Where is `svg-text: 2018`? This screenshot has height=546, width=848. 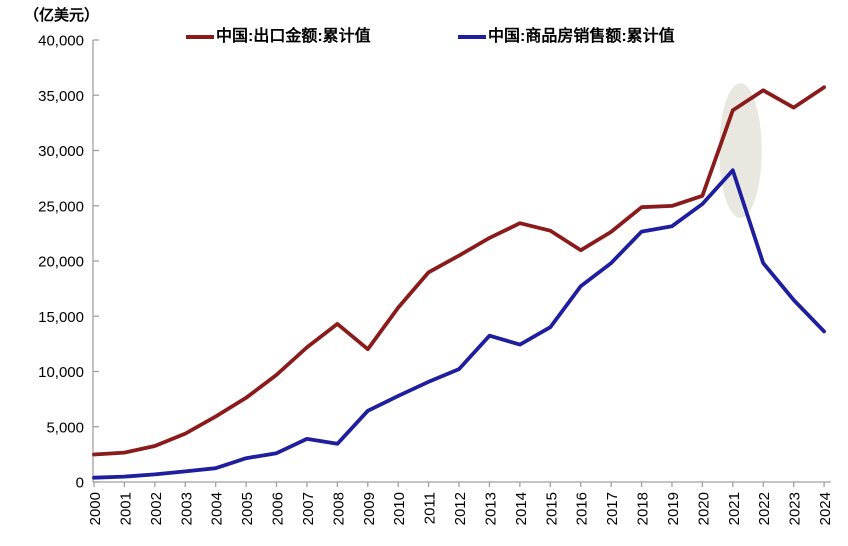 svg-text: 2018 is located at coordinates (643, 508).